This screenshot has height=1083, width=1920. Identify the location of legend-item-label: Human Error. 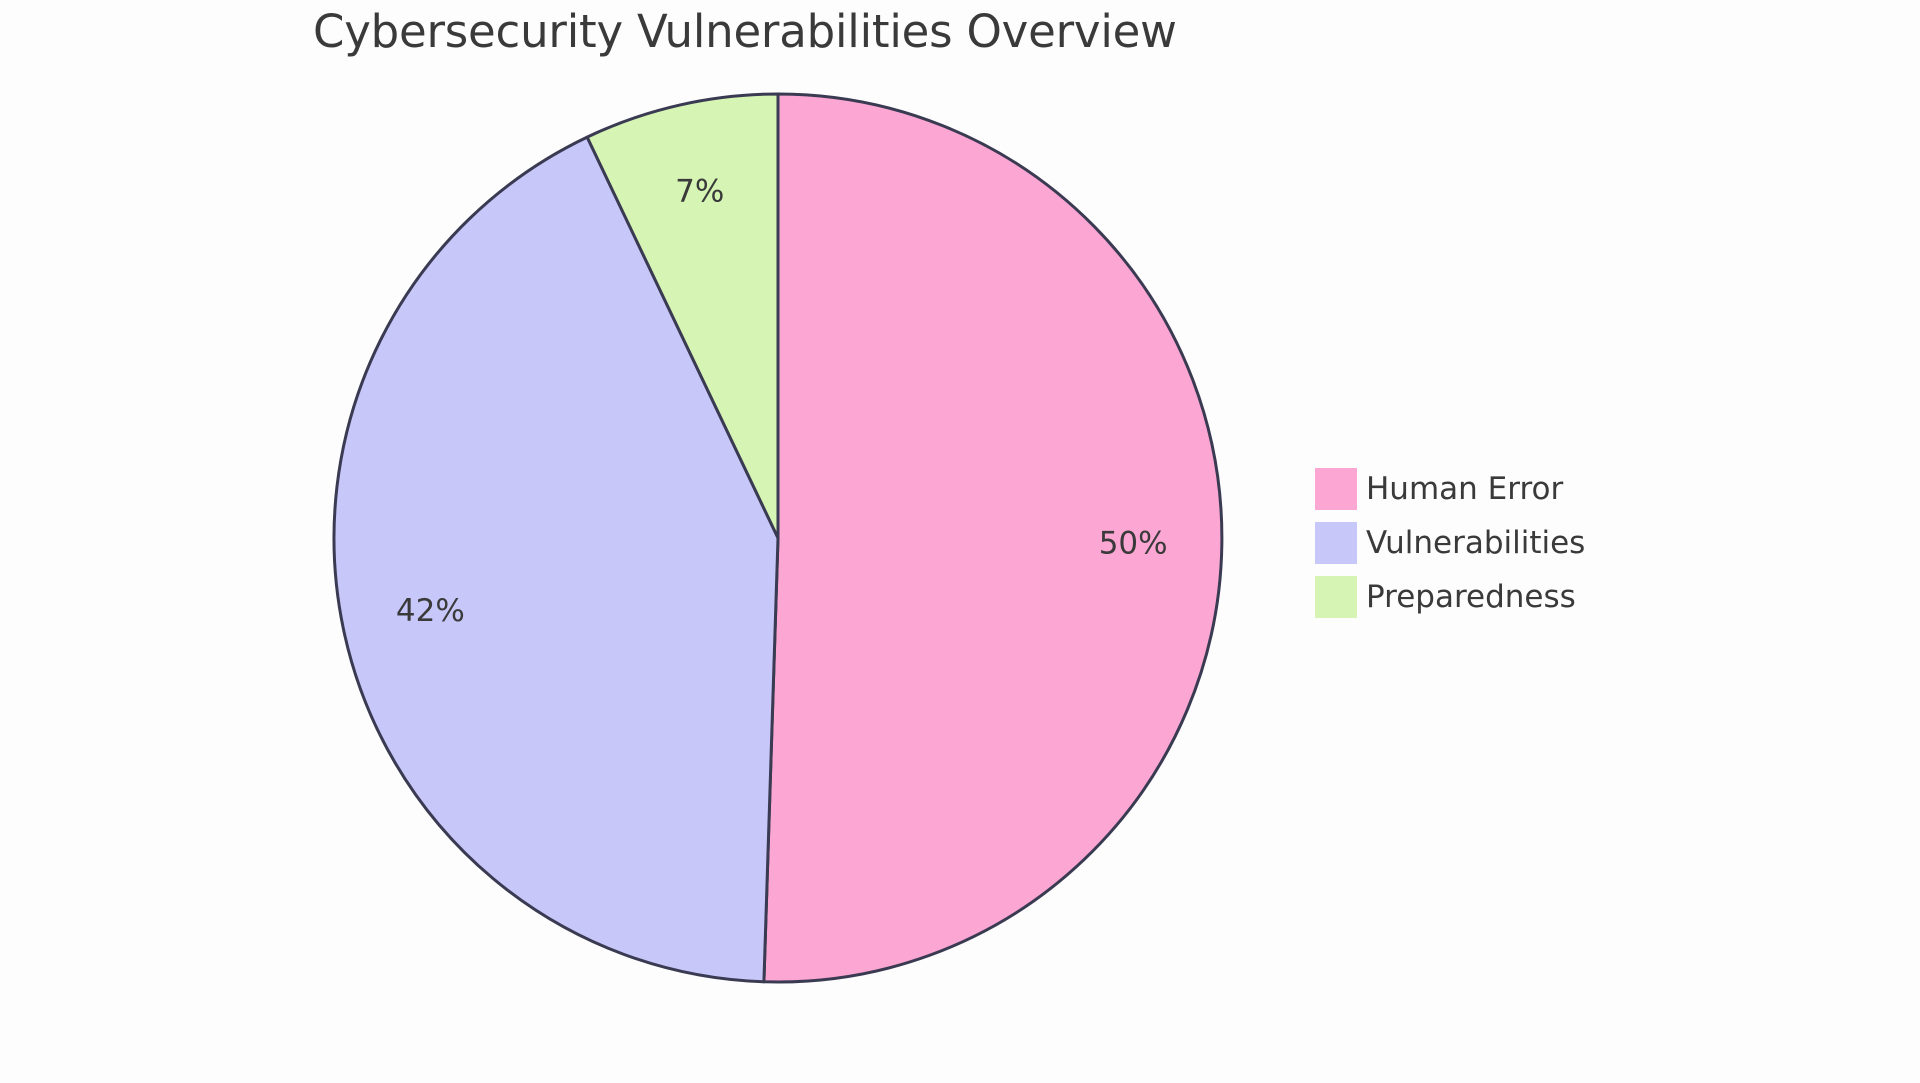
(1465, 488).